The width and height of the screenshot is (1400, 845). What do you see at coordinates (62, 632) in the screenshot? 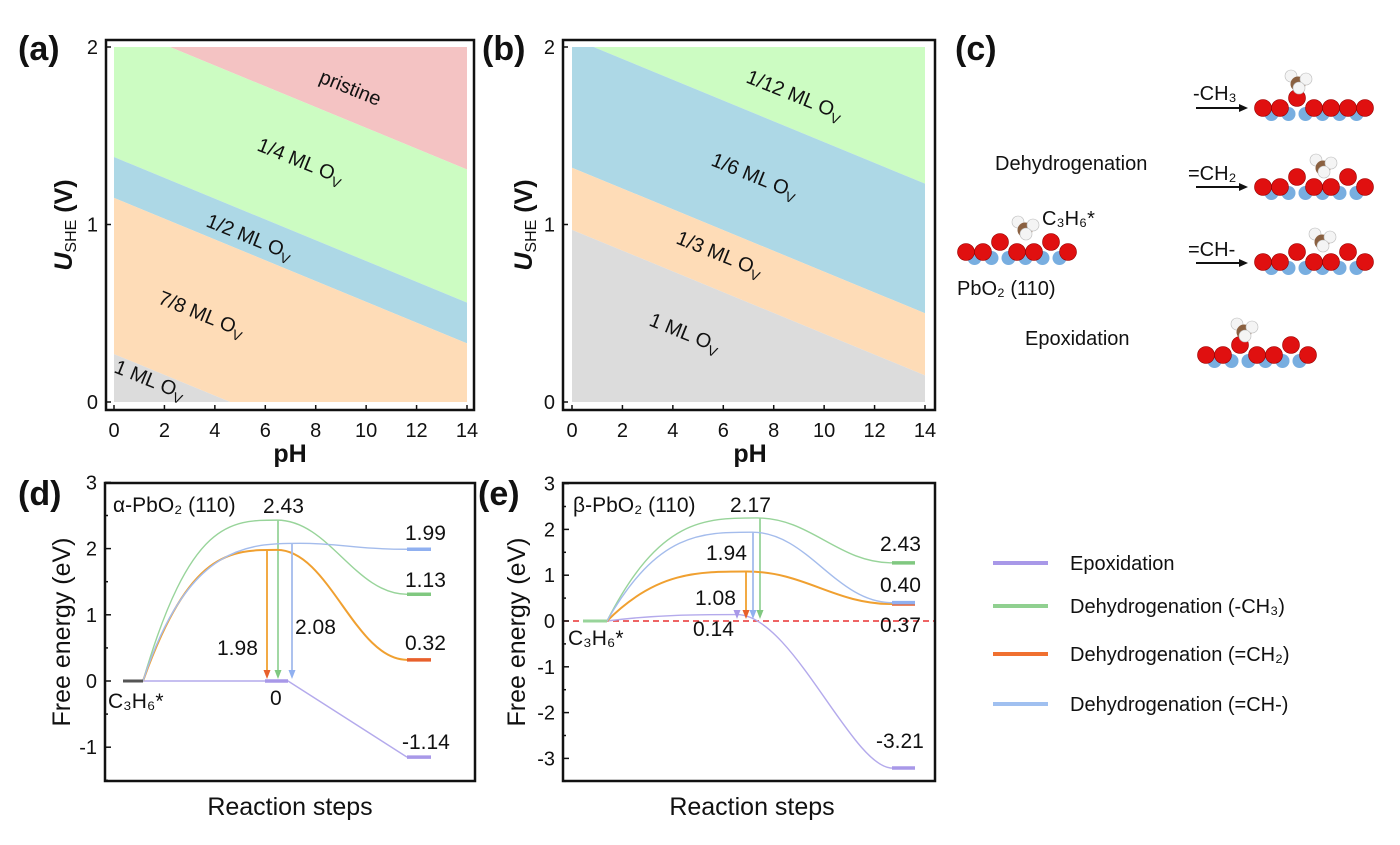
I see `y-axis-title: Free energy (eV)` at bounding box center [62, 632].